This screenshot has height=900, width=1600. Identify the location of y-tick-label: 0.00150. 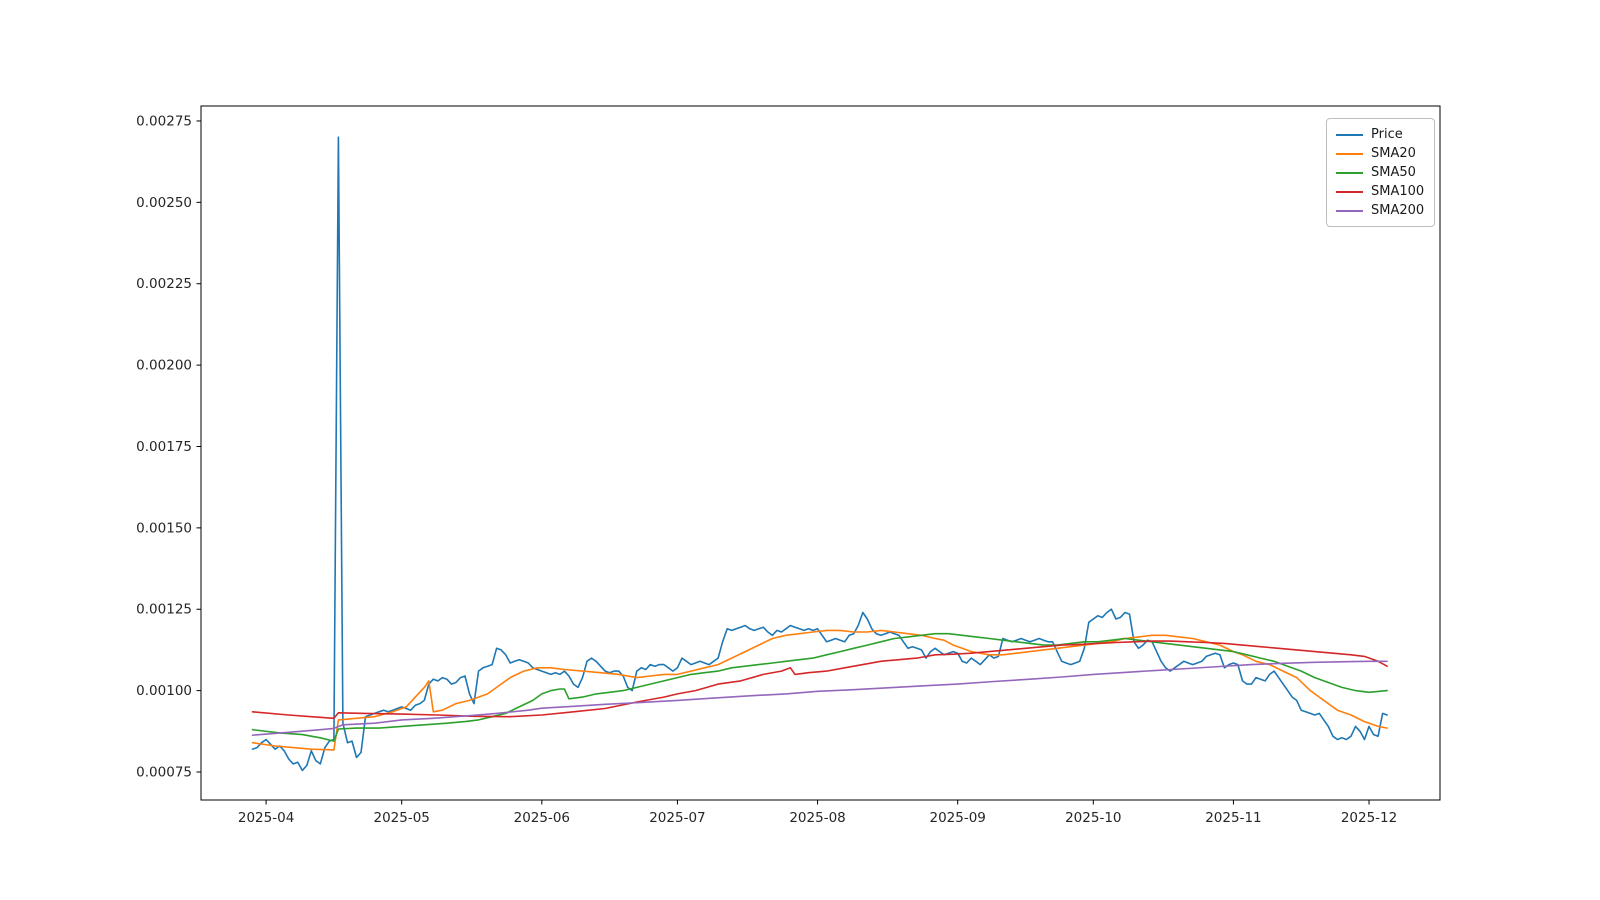
(164, 528).